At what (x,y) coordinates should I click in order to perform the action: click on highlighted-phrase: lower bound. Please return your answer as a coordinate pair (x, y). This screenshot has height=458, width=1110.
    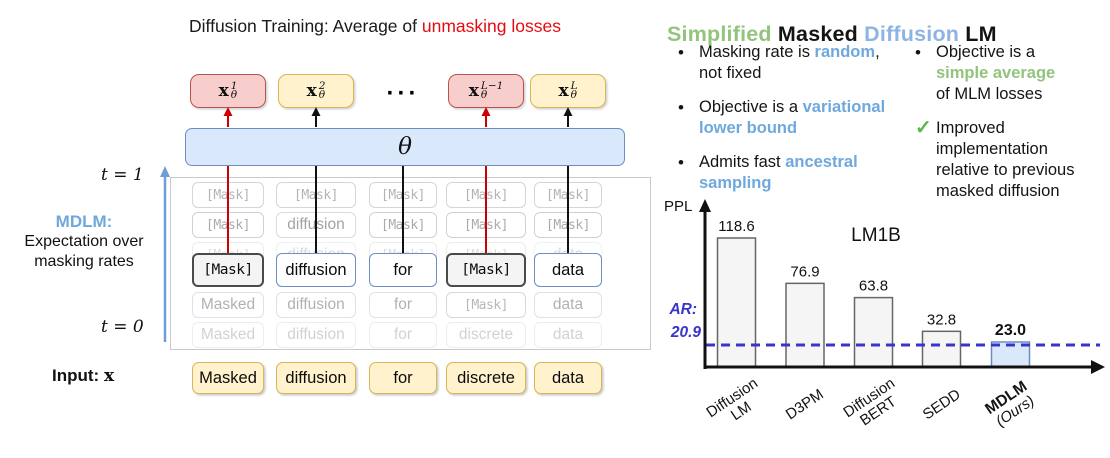
    Looking at the image, I should click on (748, 128).